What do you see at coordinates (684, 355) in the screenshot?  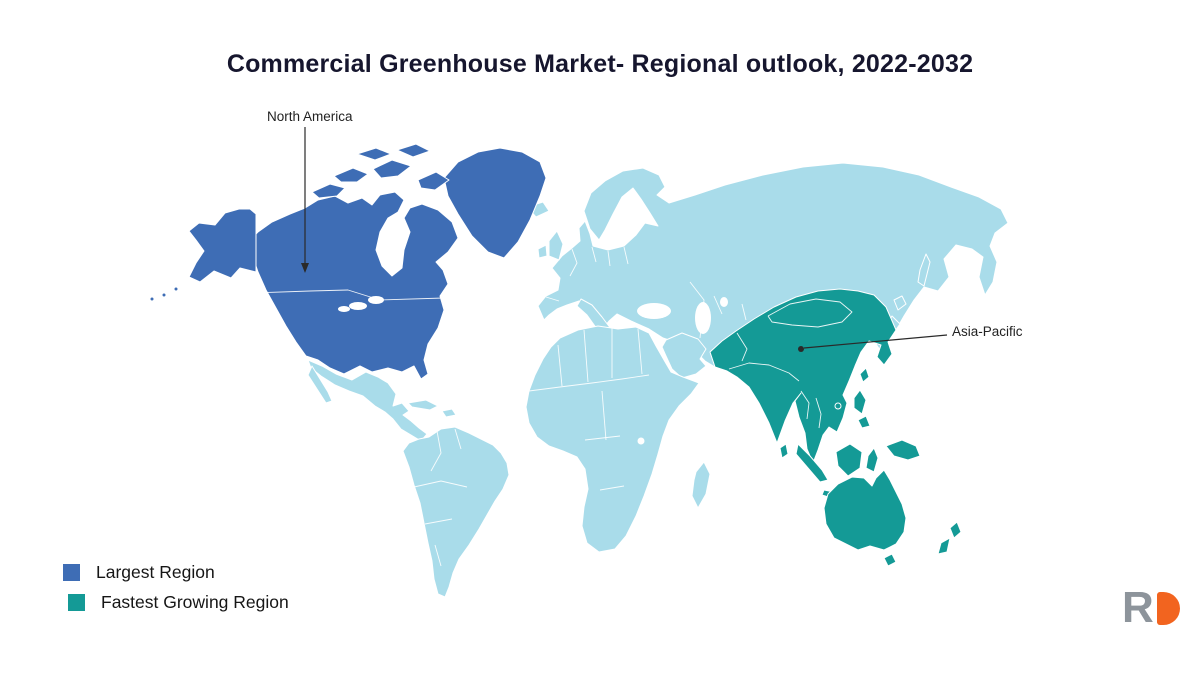 I see `arabian-peninsula` at bounding box center [684, 355].